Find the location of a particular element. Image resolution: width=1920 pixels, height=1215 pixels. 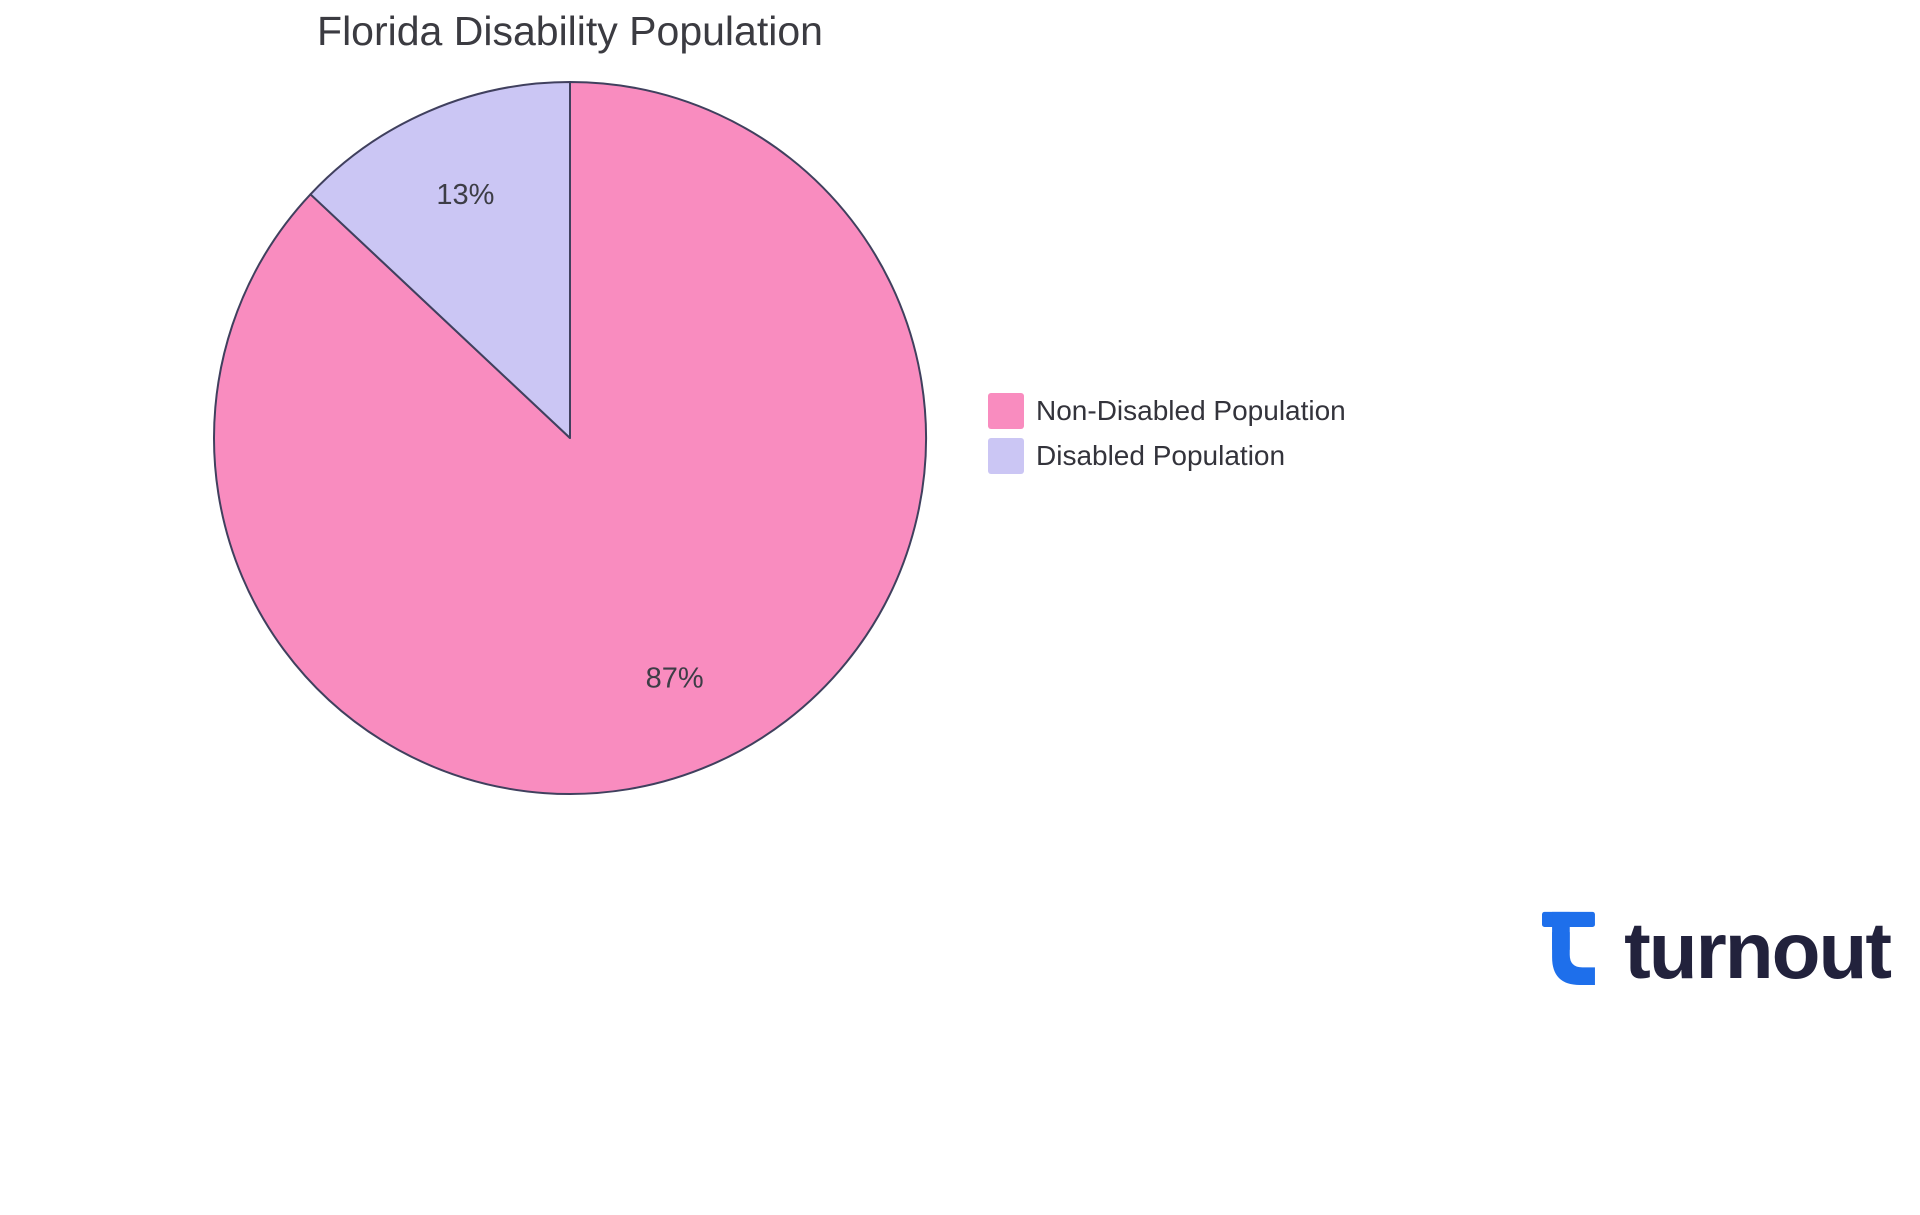

legend-item-disabled: Disabled Population is located at coordinates (1167, 456).